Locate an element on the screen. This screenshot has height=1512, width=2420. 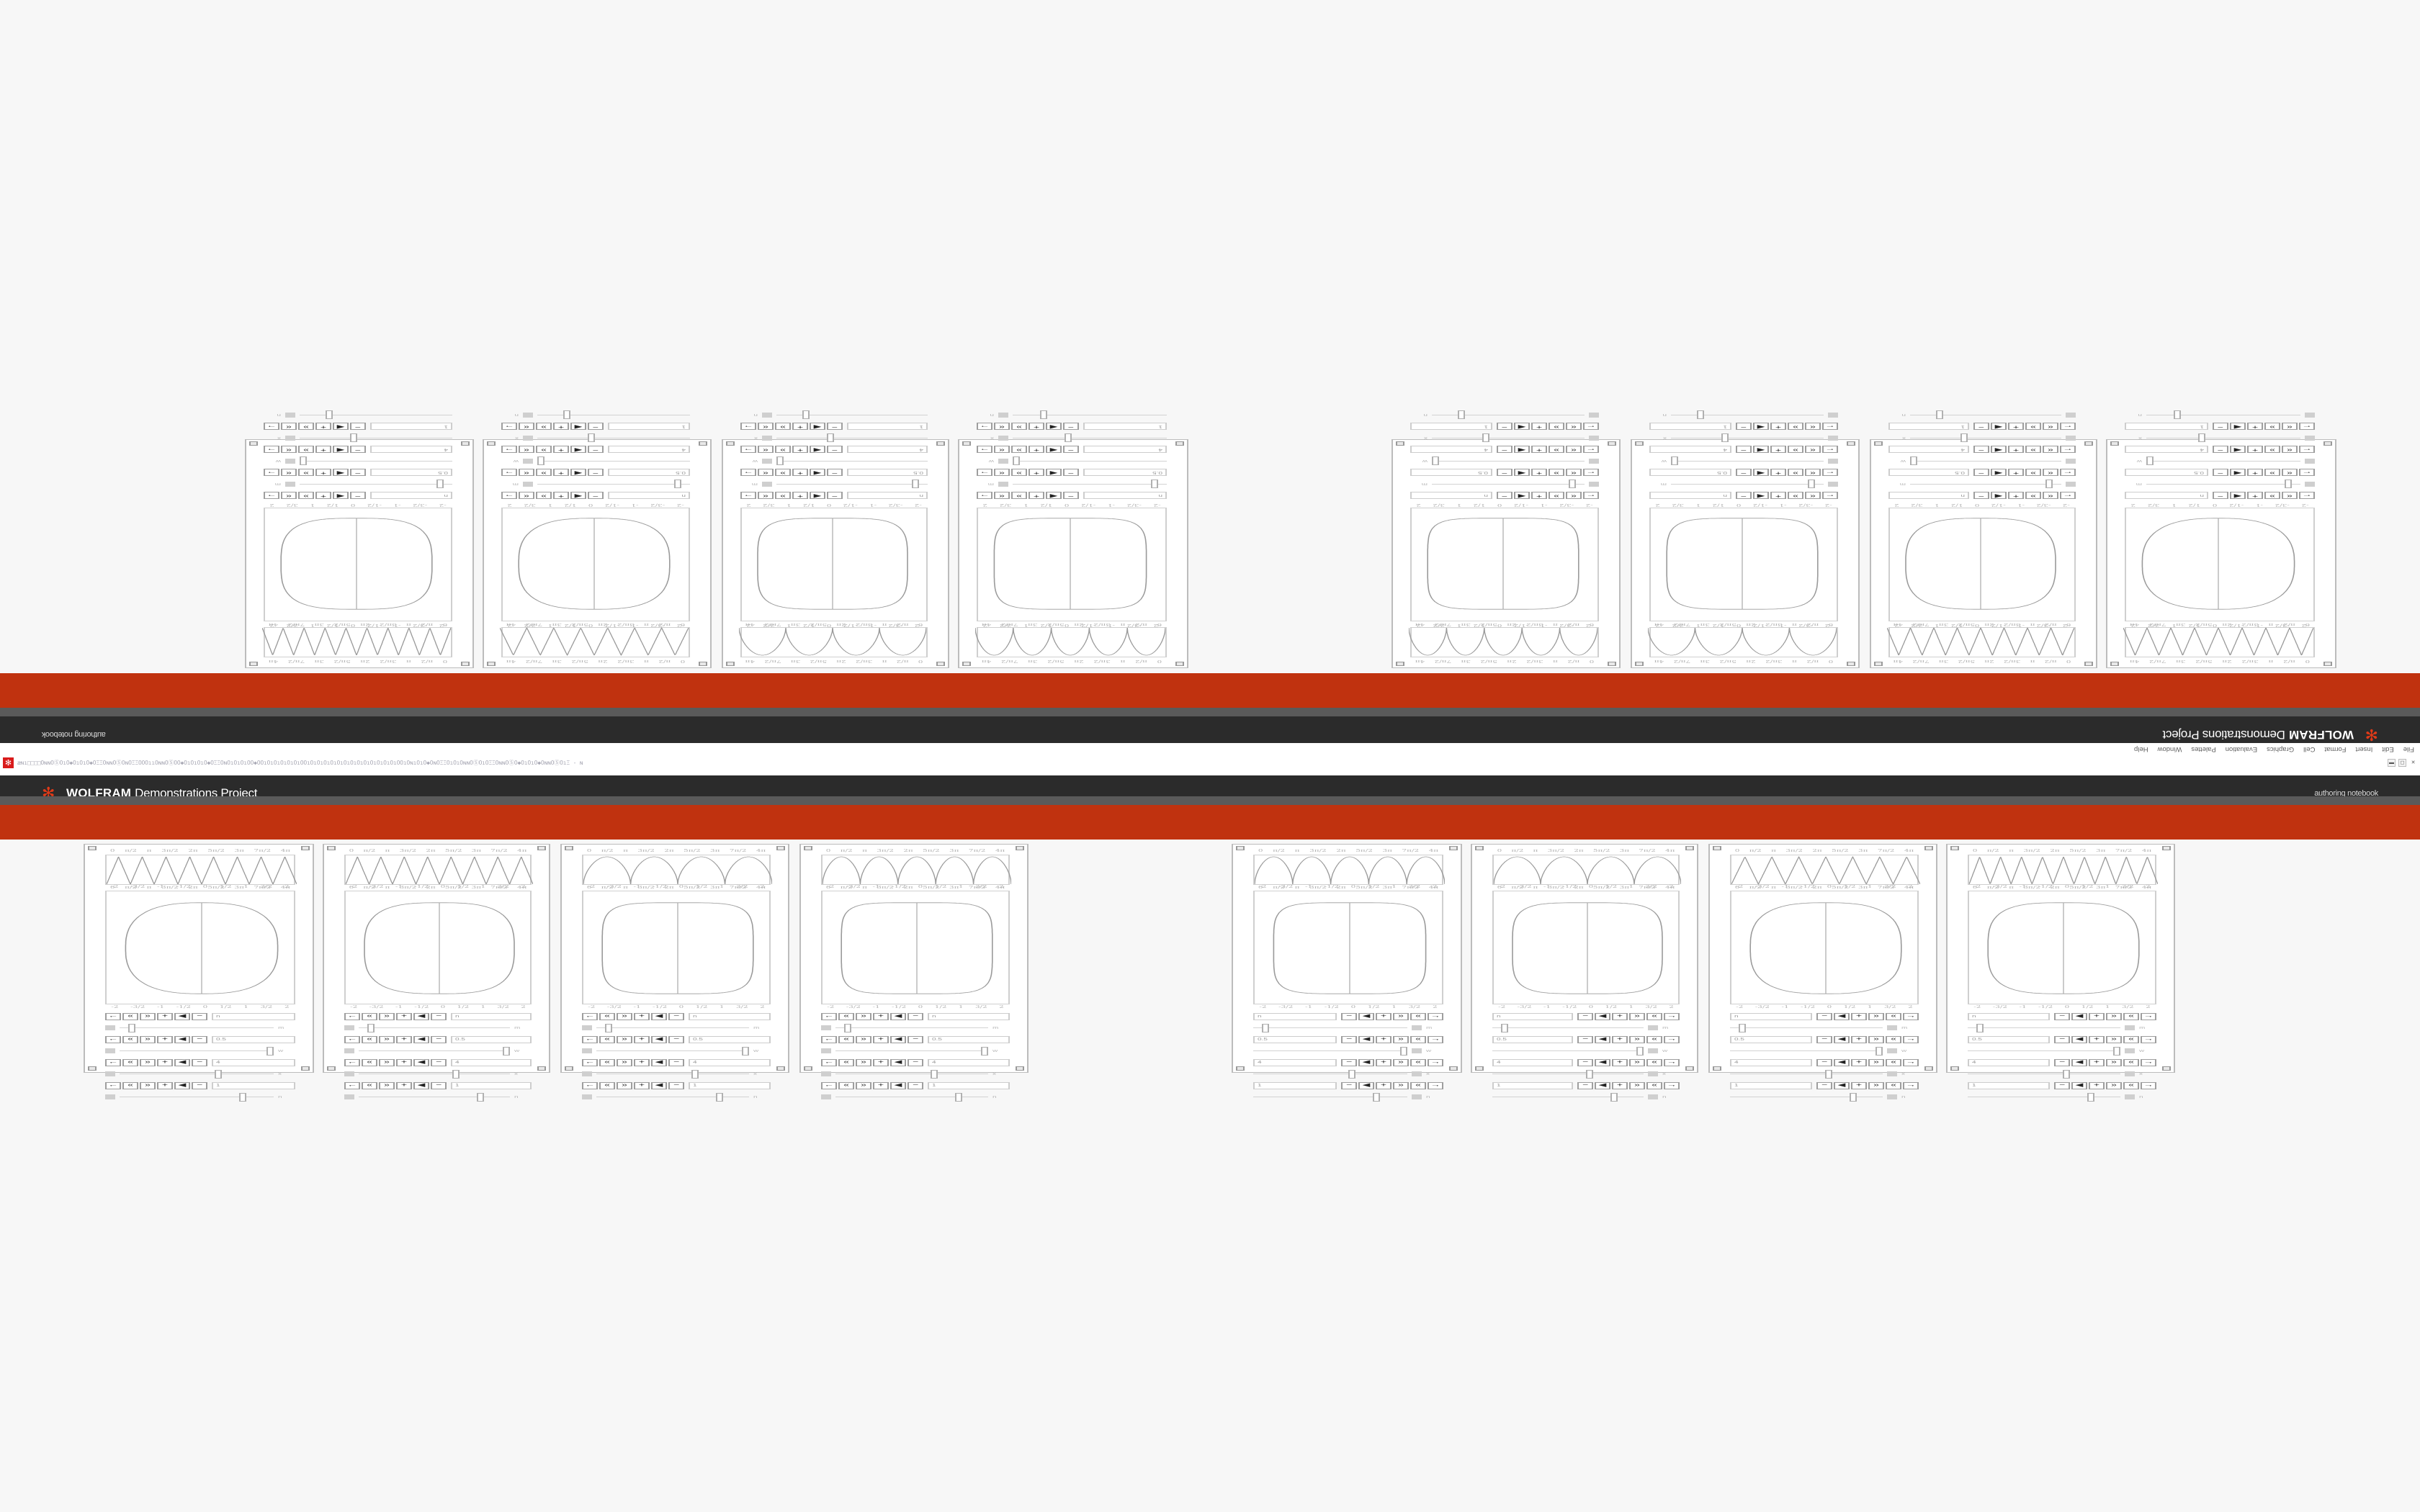
control-row-n: ← «» + ◀ −1 is located at coordinates (1505, 426).